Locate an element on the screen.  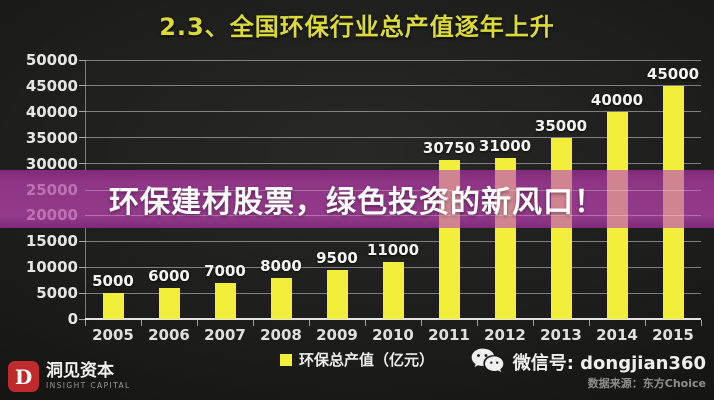
x-axis-label: 2010 is located at coordinates (393, 335).